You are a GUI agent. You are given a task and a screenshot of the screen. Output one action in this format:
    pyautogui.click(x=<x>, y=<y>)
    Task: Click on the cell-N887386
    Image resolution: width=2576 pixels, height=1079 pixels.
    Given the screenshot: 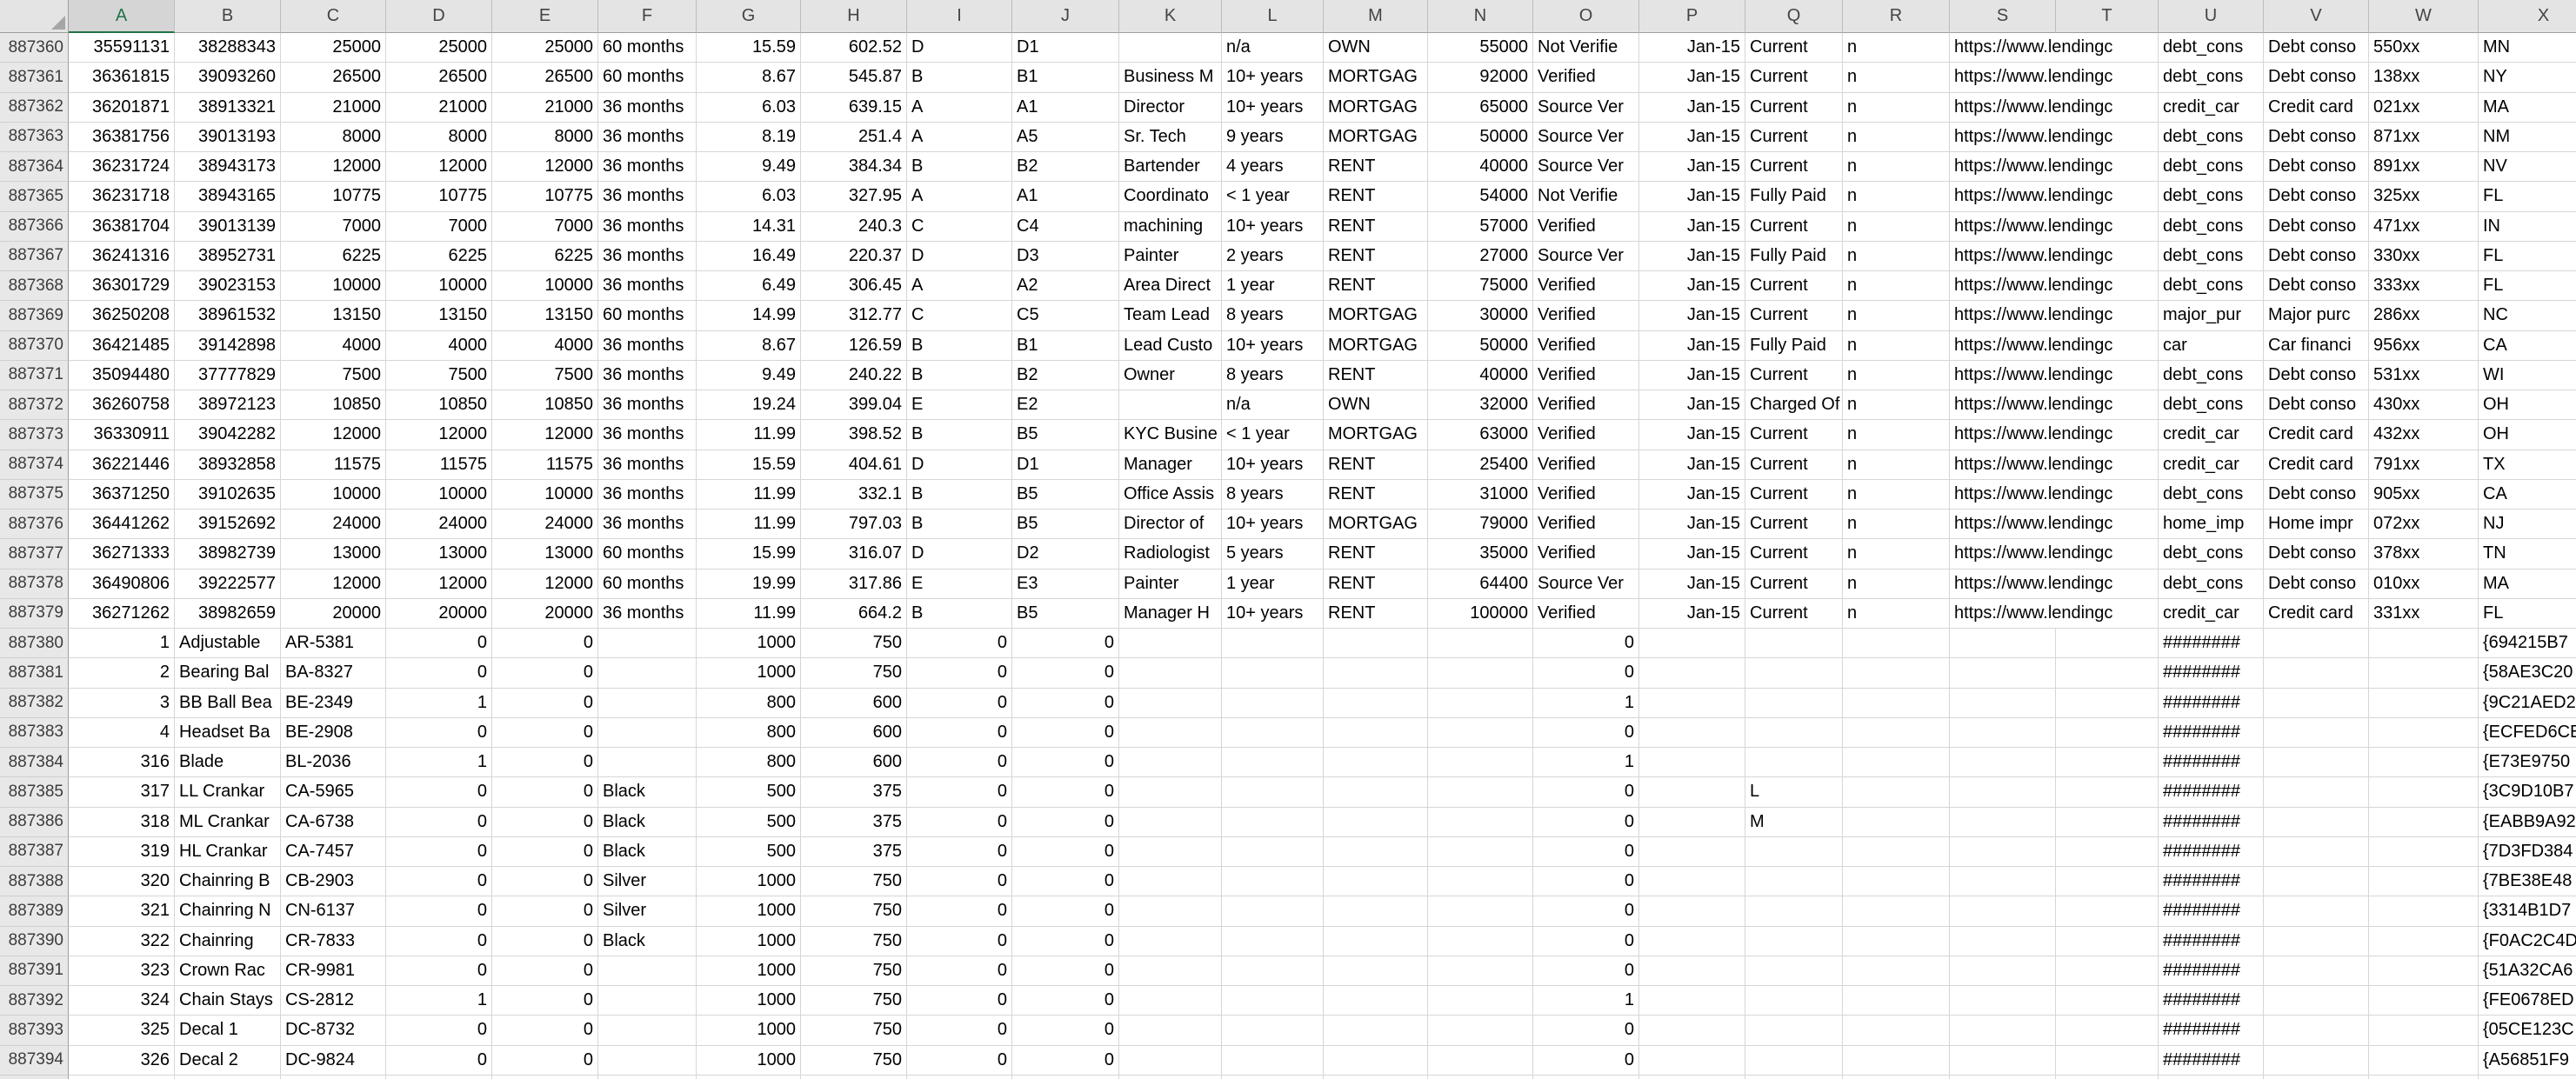 What is the action you would take?
    pyautogui.click(x=1480, y=822)
    